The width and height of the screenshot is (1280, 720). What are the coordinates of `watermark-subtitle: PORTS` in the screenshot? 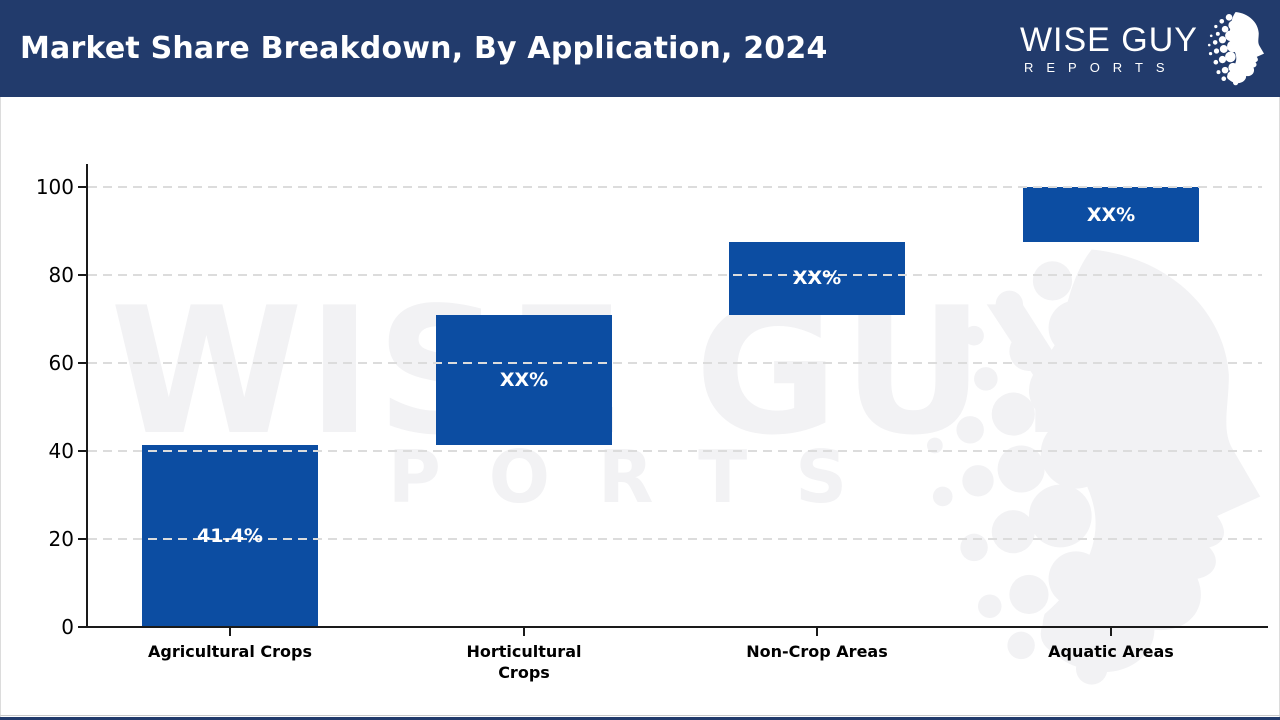 It's located at (641, 477).